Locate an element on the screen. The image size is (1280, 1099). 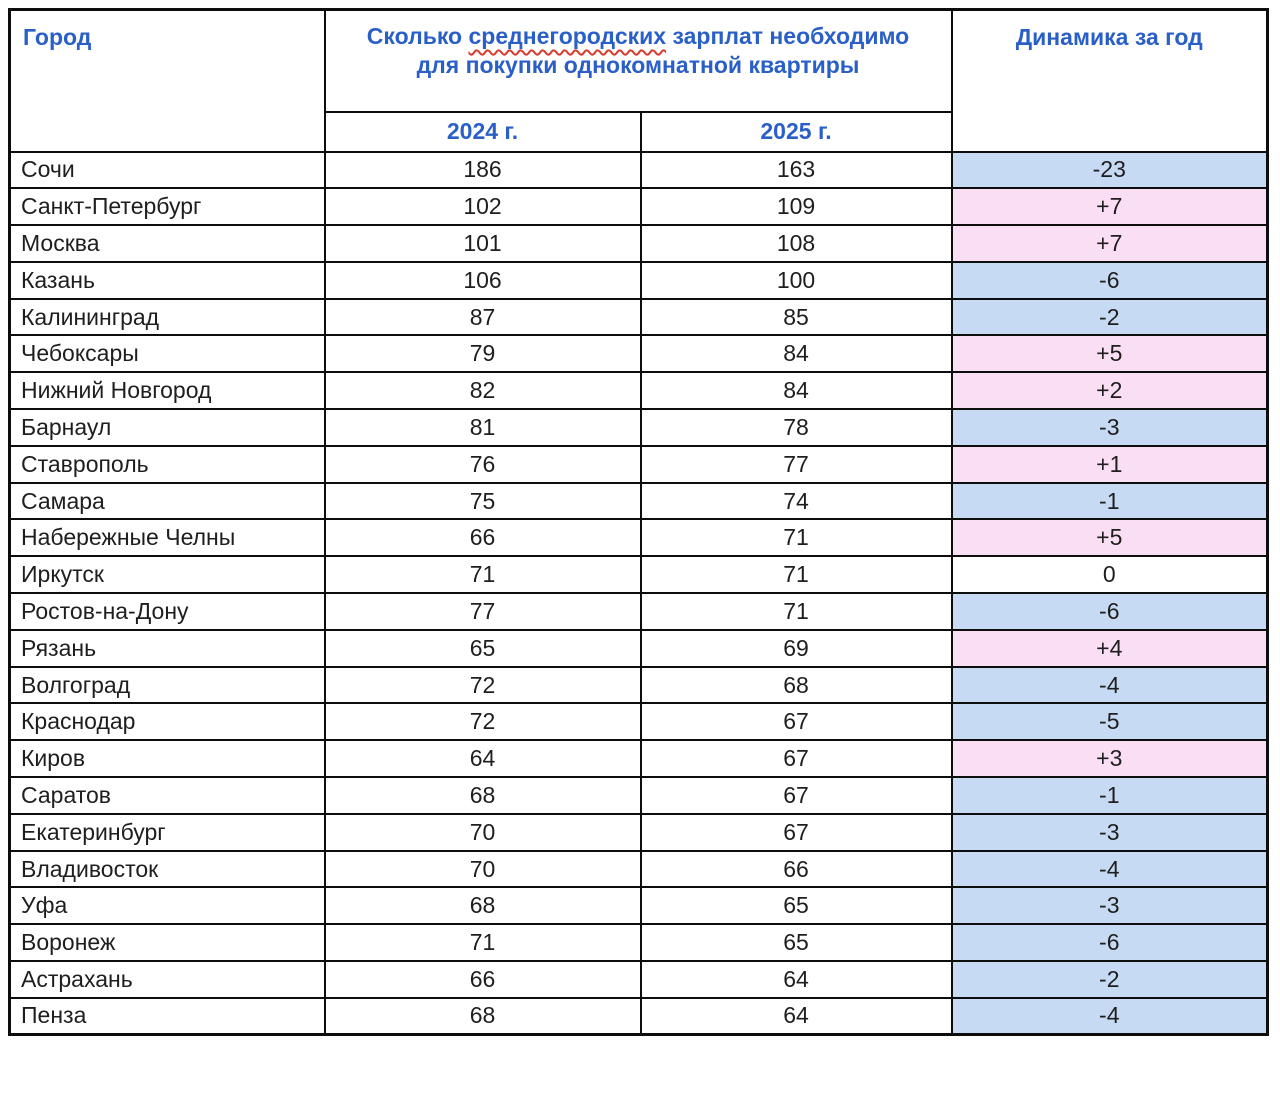
column-header-city: Город is located at coordinates (167, 80).